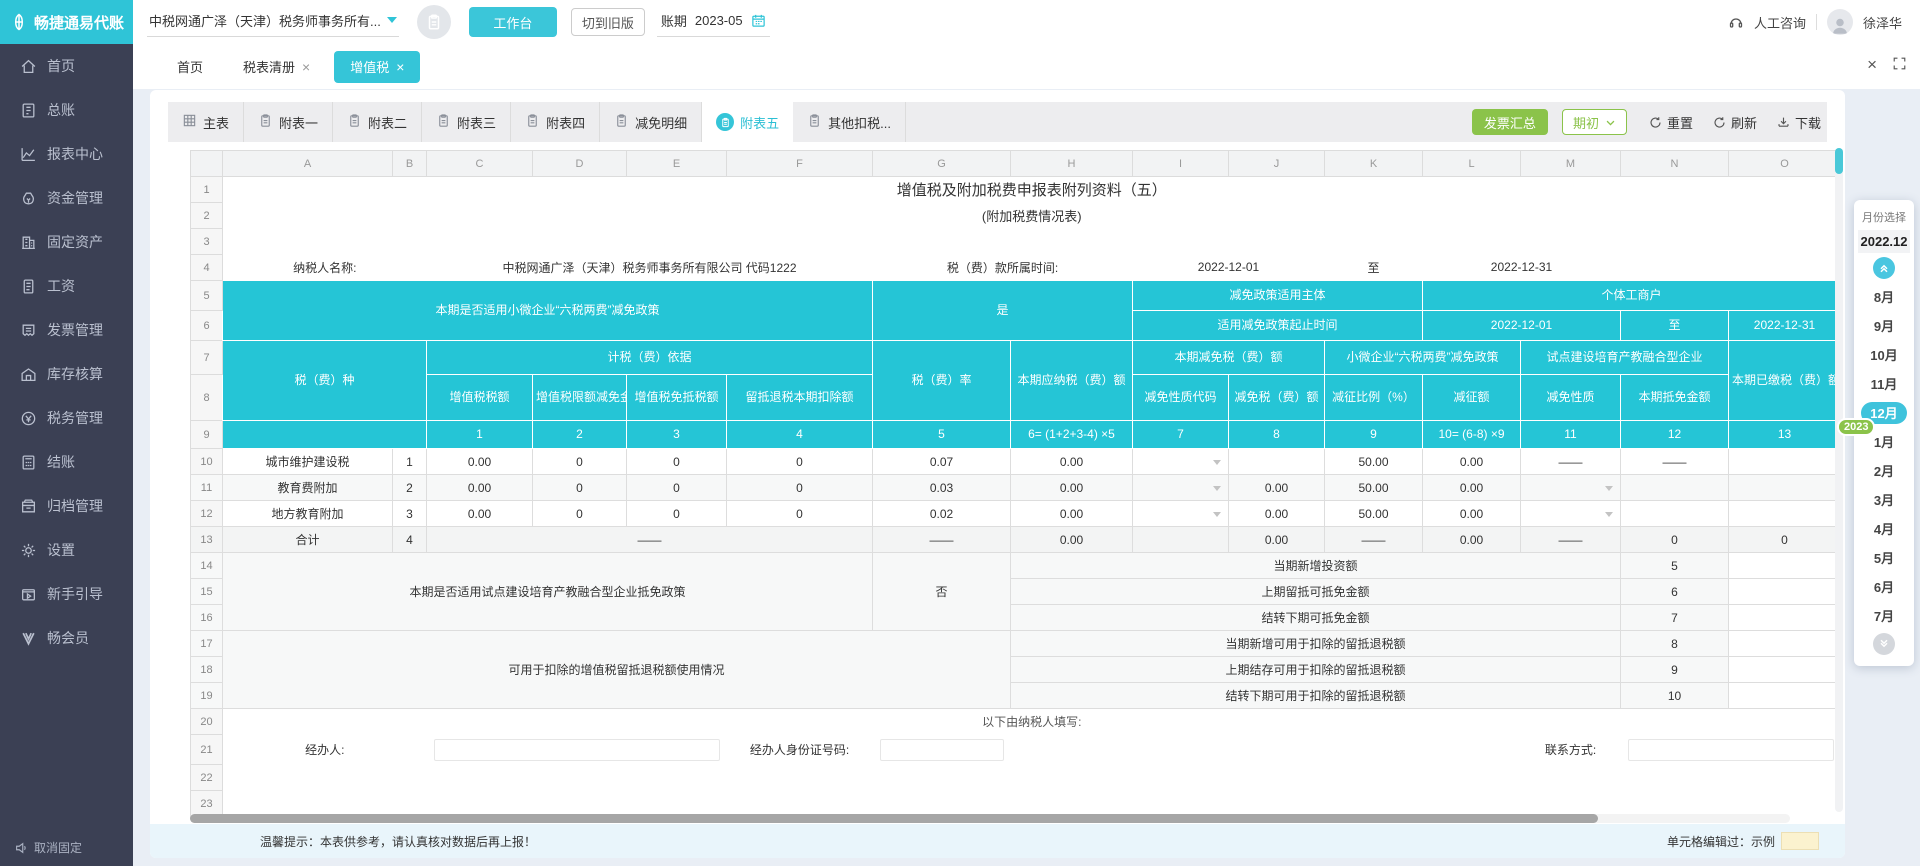 This screenshot has width=1920, height=866. Describe the element at coordinates (1899, 64) in the screenshot. I see `fullscreen-icon` at that location.